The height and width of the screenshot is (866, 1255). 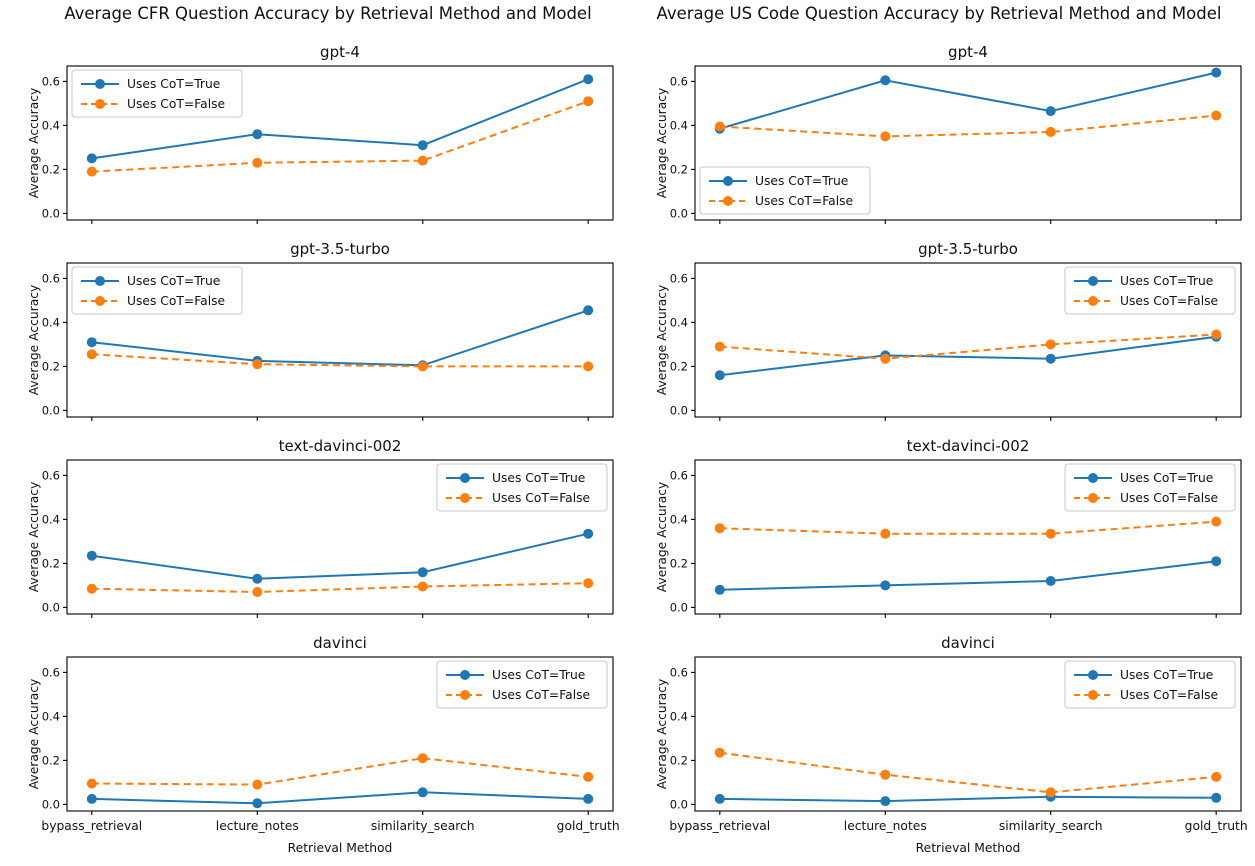 I want to click on subplot-title: text-davinci-002, so click(x=340, y=446).